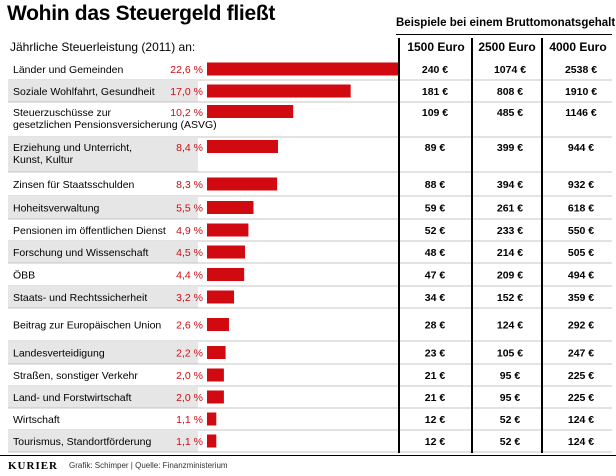  Describe the element at coordinates (510, 185) in the screenshot. I see `table-cell-2500: 394 €` at that location.